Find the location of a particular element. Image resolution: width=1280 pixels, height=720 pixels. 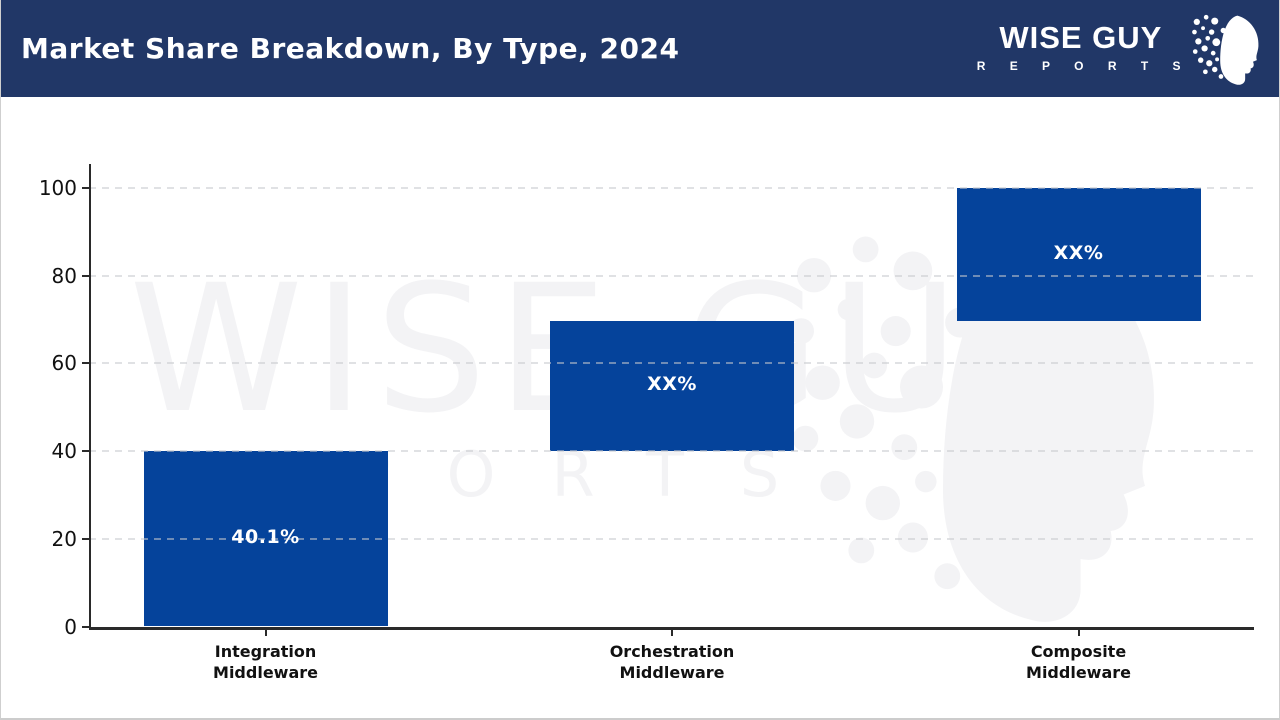

brand-logo-text: WISE GUY R E P O R T S is located at coordinates (1081, 46).